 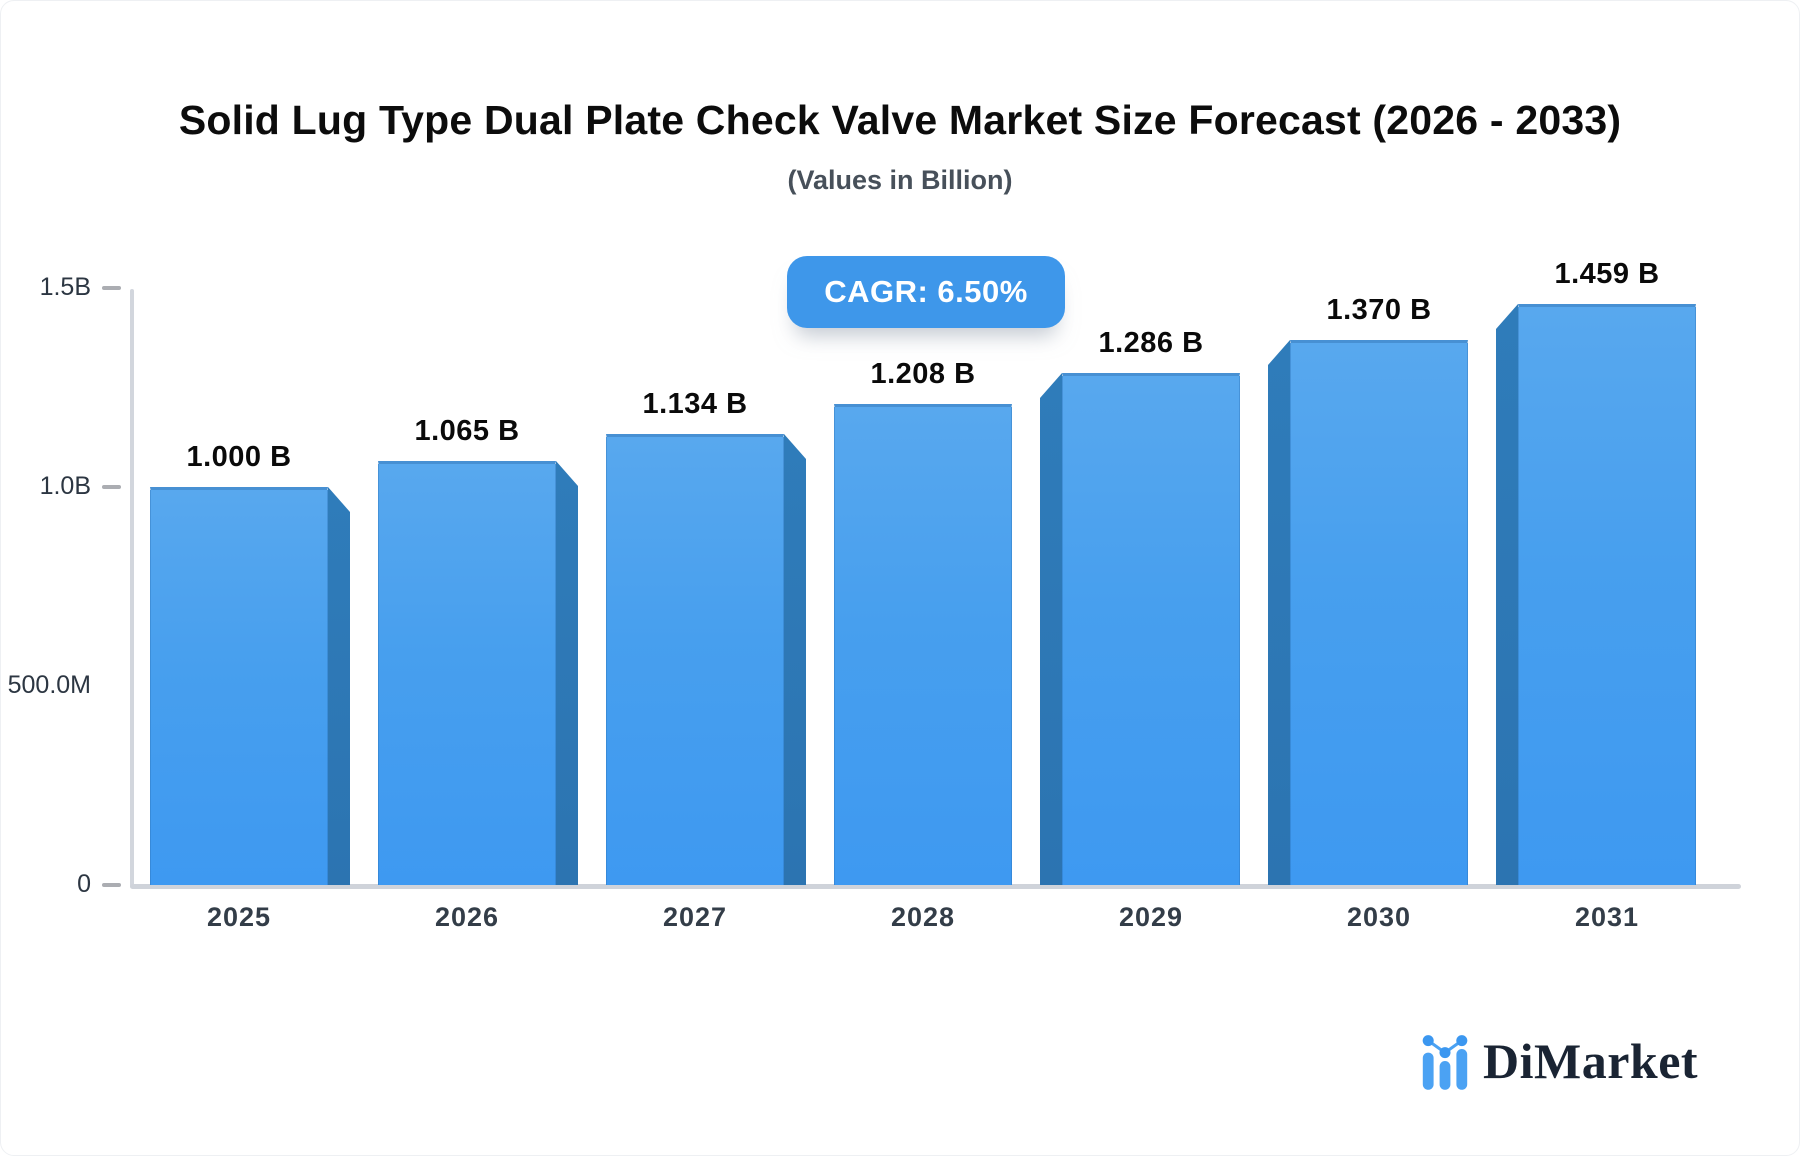 What do you see at coordinates (695, 404) in the screenshot?
I see `bar-value-label: 1.134 B` at bounding box center [695, 404].